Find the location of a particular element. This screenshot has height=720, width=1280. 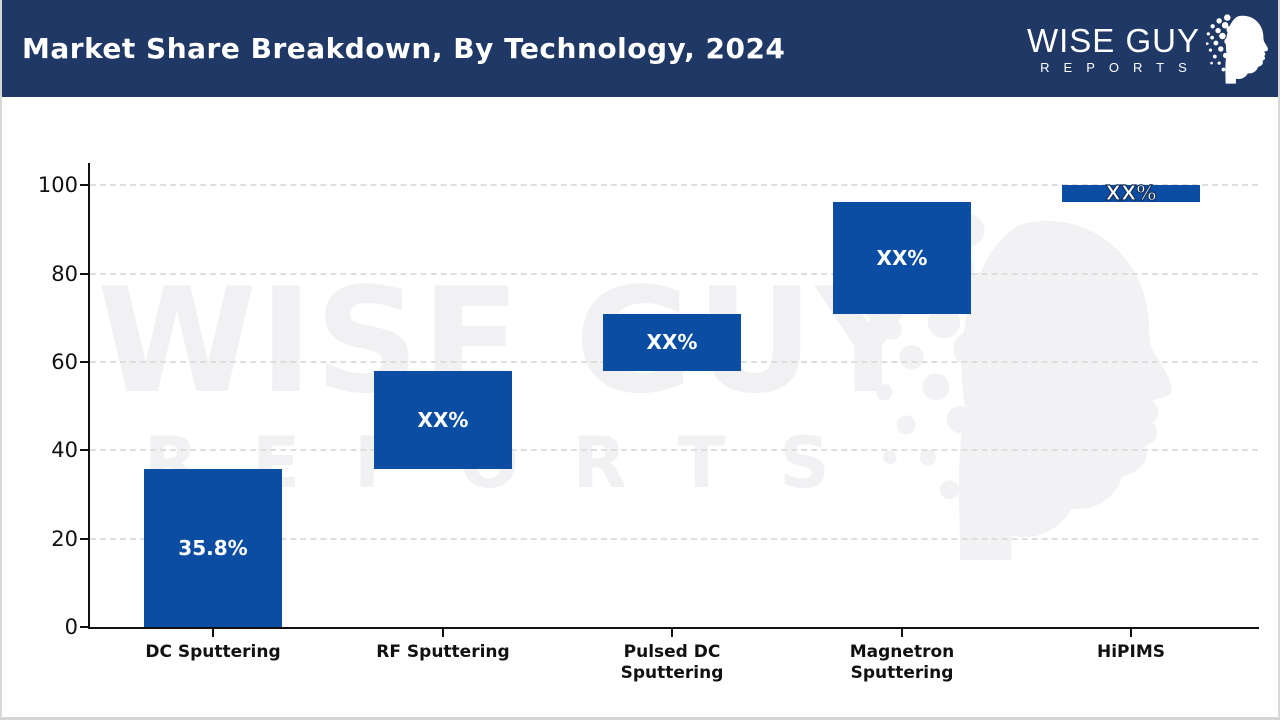

x-tick-dc-sputtering is located at coordinates (213, 633).